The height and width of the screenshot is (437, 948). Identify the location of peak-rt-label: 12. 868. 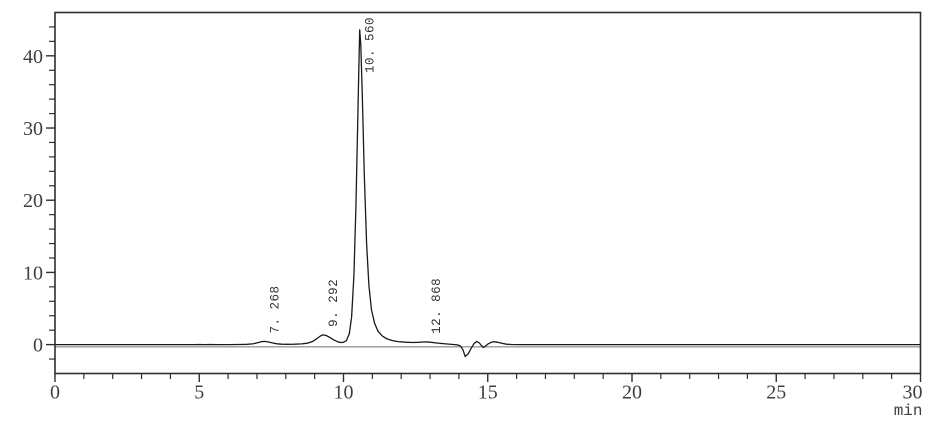
(437, 306).